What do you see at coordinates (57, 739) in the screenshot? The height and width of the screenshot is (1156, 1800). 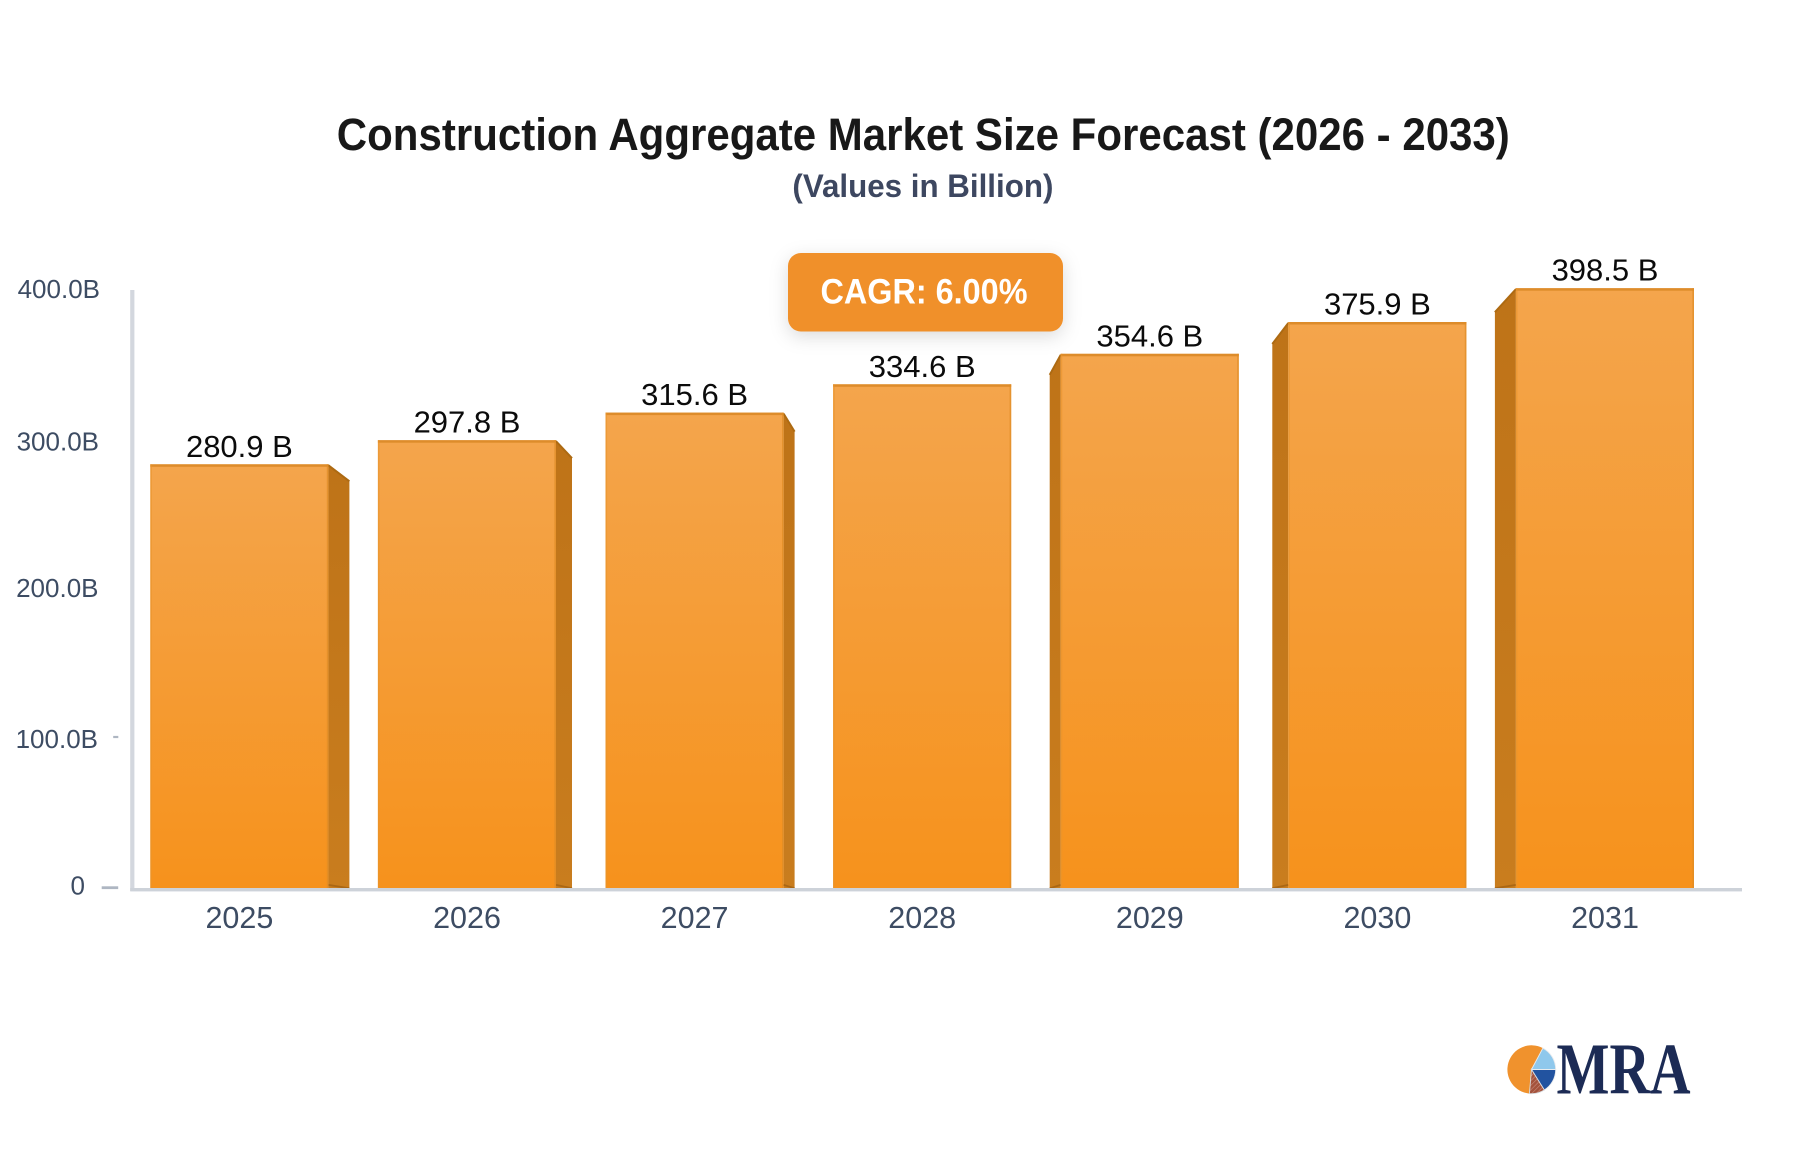 I see `svg-text: 100.0B` at bounding box center [57, 739].